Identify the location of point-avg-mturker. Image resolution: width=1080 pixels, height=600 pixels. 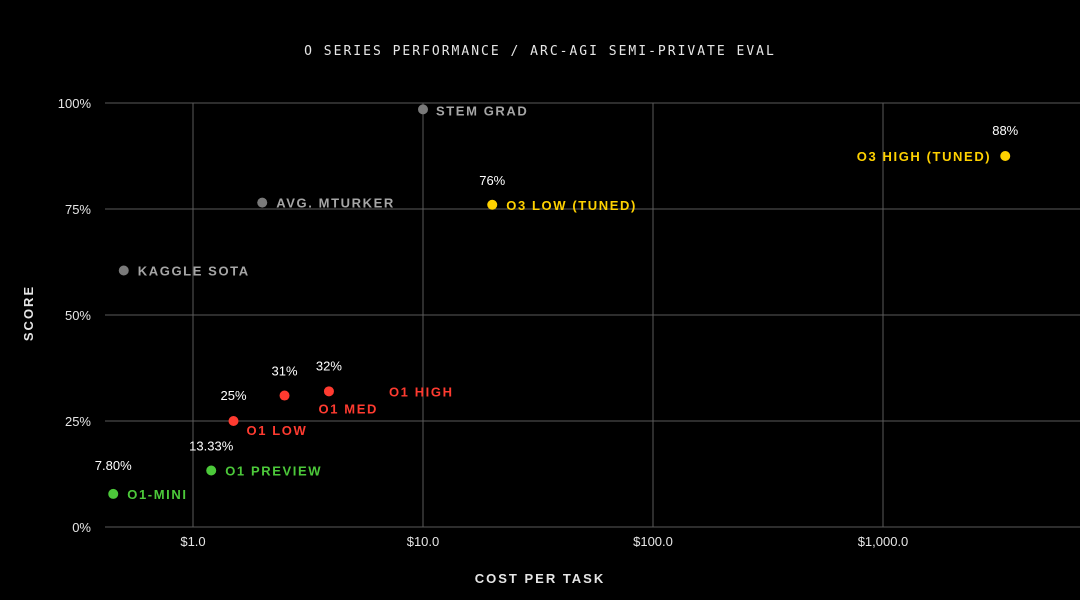
(262, 202).